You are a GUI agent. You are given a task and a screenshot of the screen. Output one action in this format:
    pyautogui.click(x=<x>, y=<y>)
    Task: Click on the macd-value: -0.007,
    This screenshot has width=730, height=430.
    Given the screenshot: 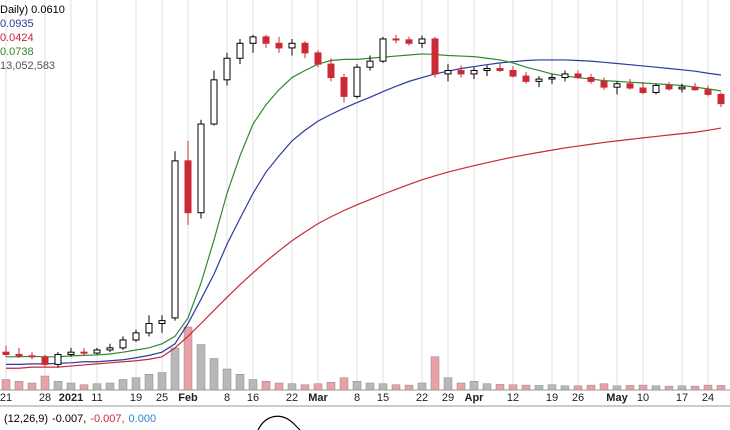 What is the action you would take?
    pyautogui.click(x=107, y=419)
    